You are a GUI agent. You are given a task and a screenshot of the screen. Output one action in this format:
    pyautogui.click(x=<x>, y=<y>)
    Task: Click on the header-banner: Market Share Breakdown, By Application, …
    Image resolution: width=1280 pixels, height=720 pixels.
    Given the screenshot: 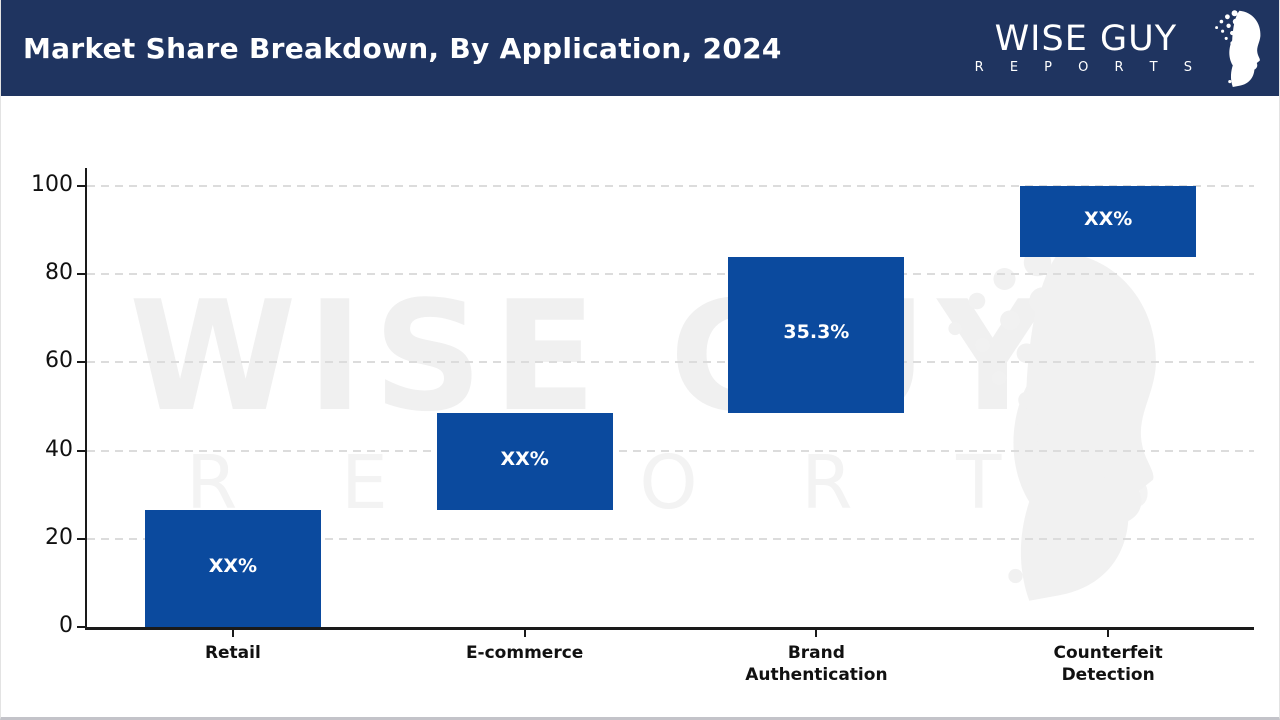 What is the action you would take?
    pyautogui.click(x=640, y=48)
    